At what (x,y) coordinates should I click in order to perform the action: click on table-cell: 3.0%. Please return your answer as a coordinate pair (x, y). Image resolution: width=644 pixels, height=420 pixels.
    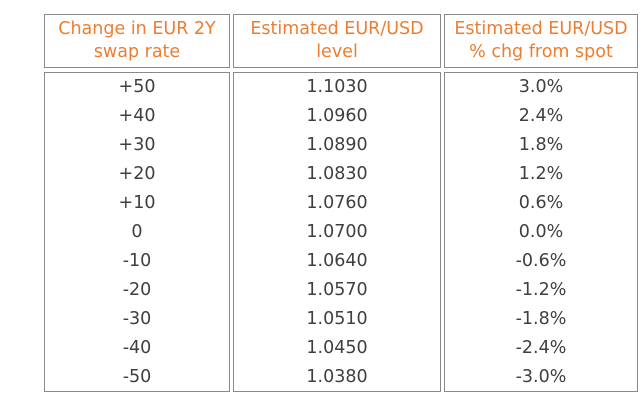
    Looking at the image, I should click on (541, 87).